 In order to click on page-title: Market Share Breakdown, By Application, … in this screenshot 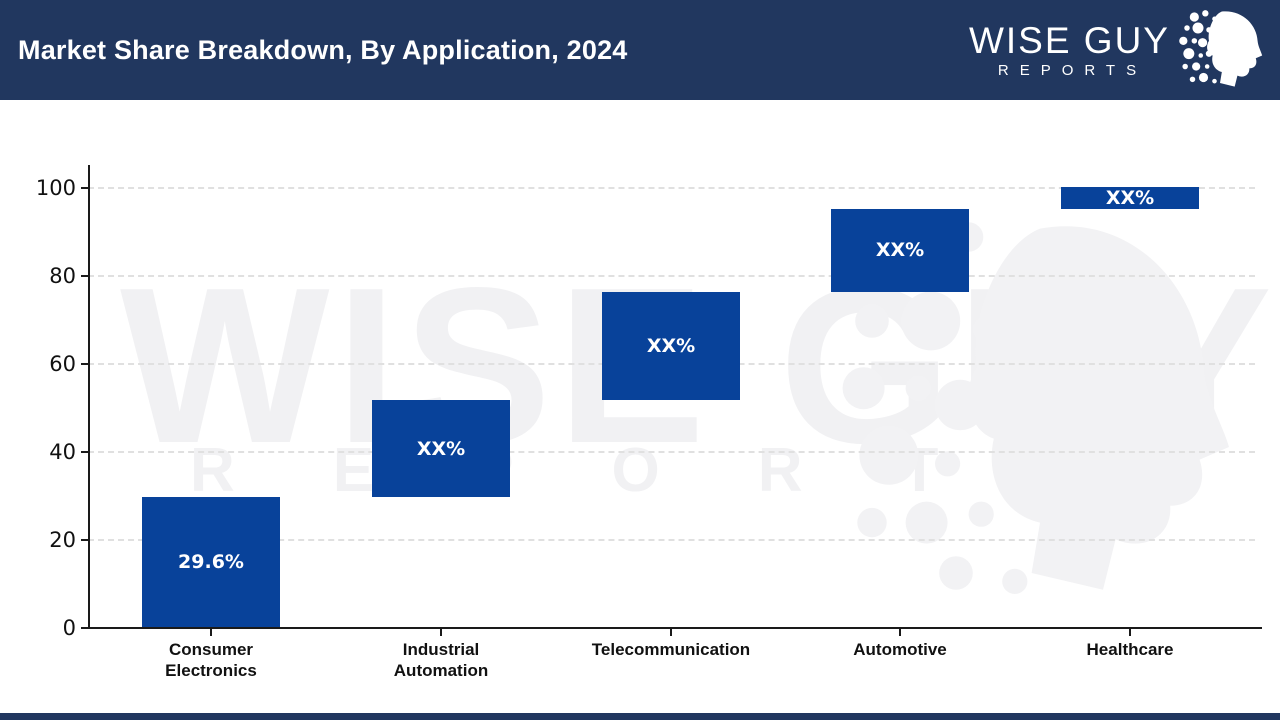, I will do `click(323, 49)`.